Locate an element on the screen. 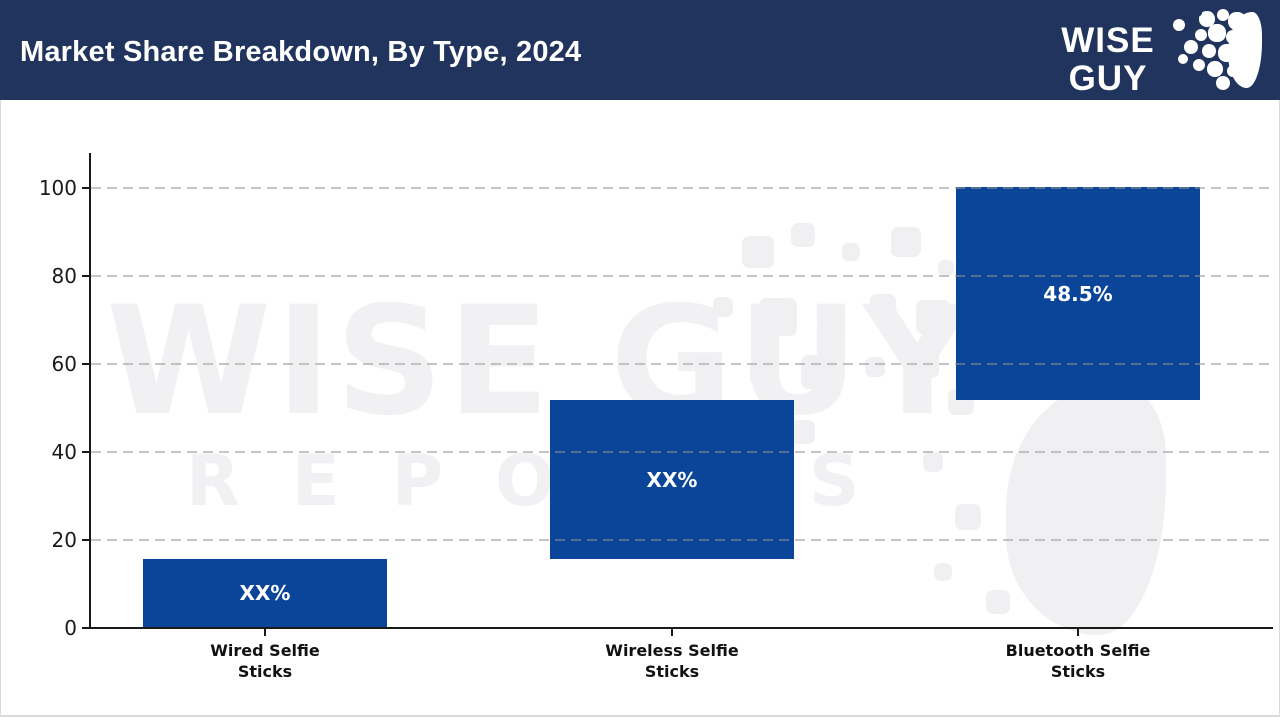 The image size is (1280, 720). logo-face-dots-icon is located at coordinates (1199, 13).